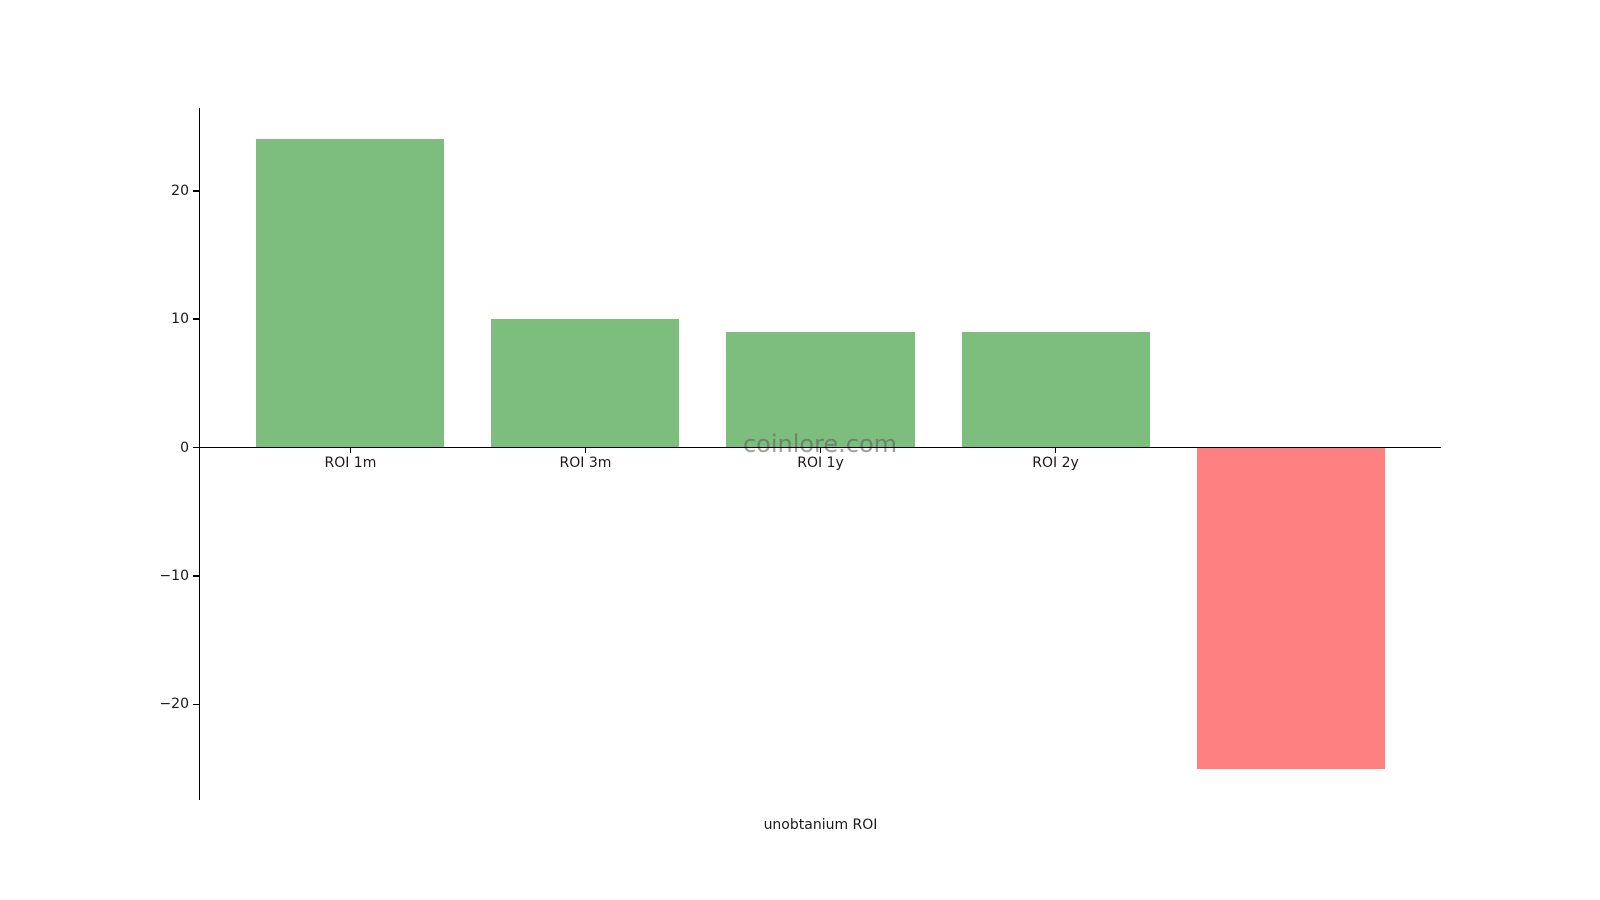 The height and width of the screenshot is (900, 1600). What do you see at coordinates (174, 575) in the screenshot?
I see `y-tick-label: −10` at bounding box center [174, 575].